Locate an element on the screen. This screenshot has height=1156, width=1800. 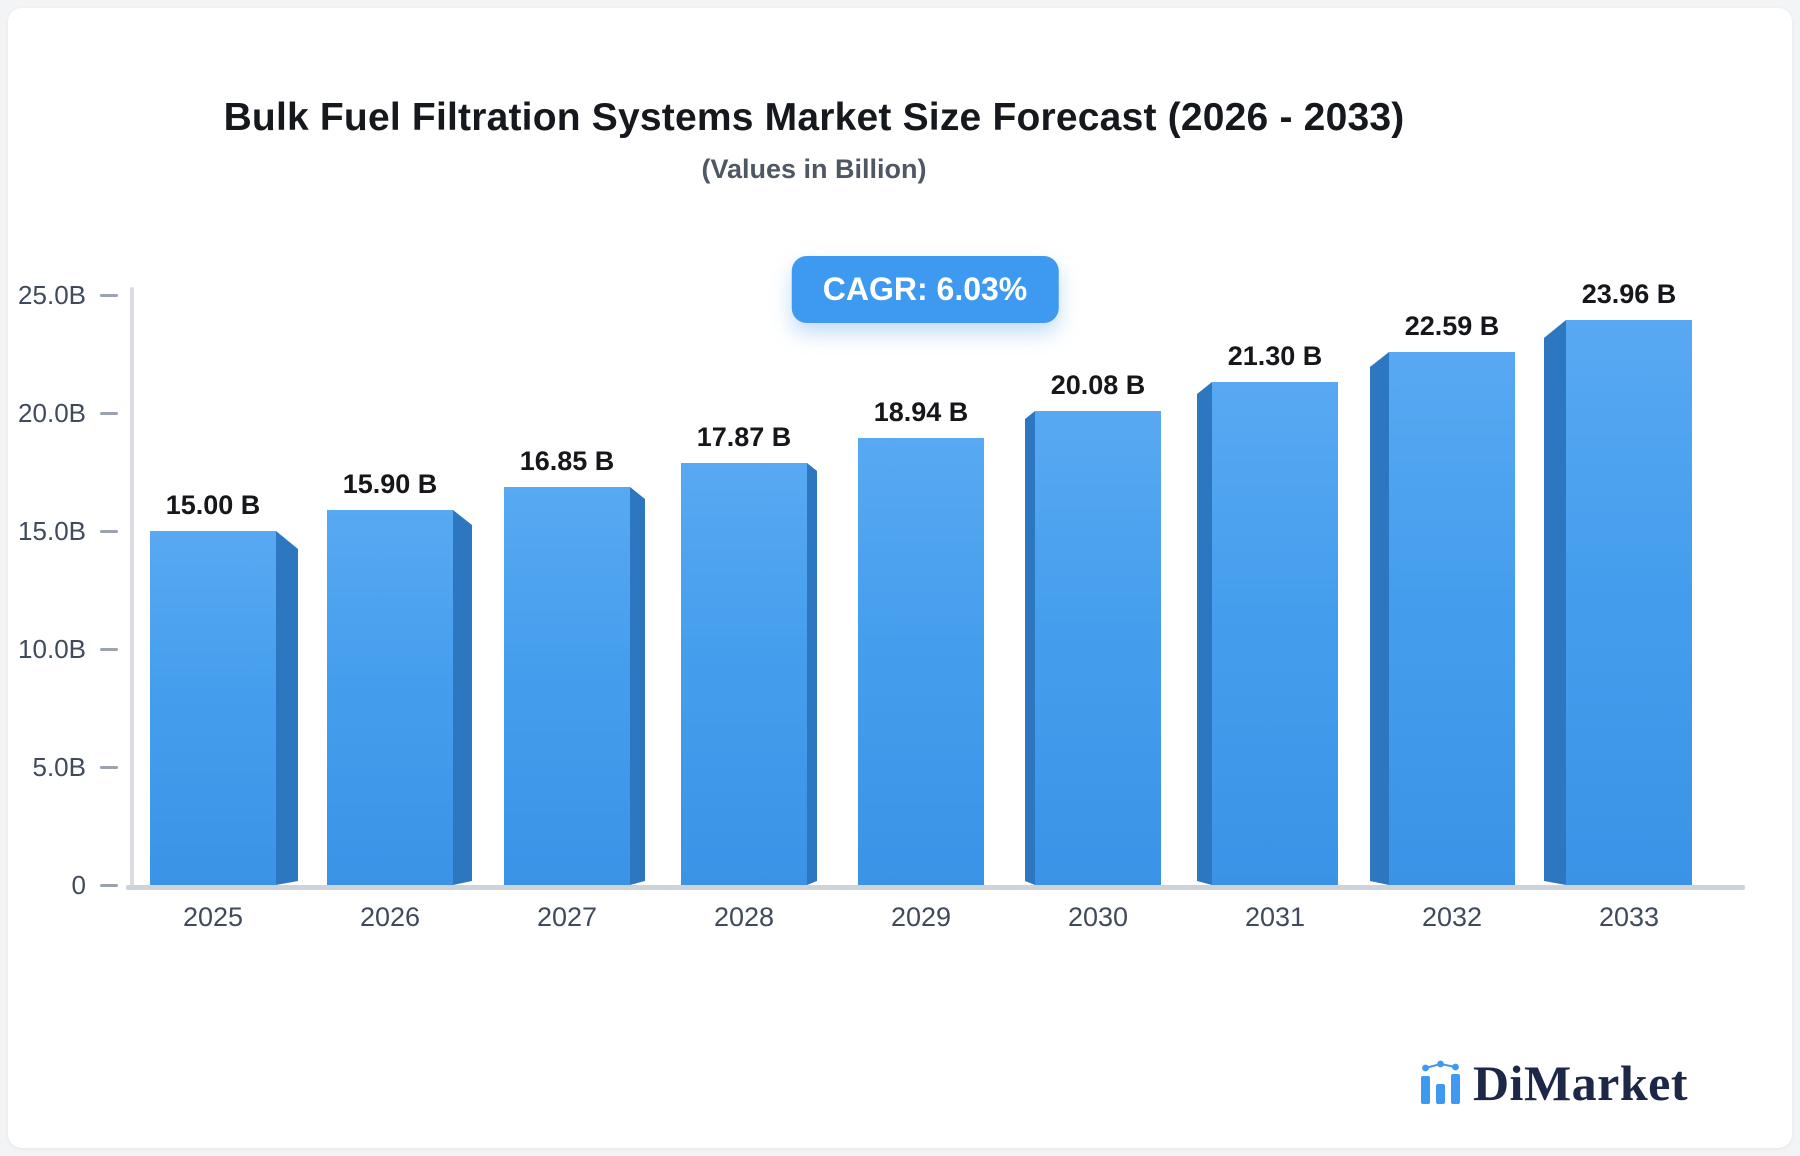
bar-value-label-2033: 23.96 B is located at coordinates (1629, 294).